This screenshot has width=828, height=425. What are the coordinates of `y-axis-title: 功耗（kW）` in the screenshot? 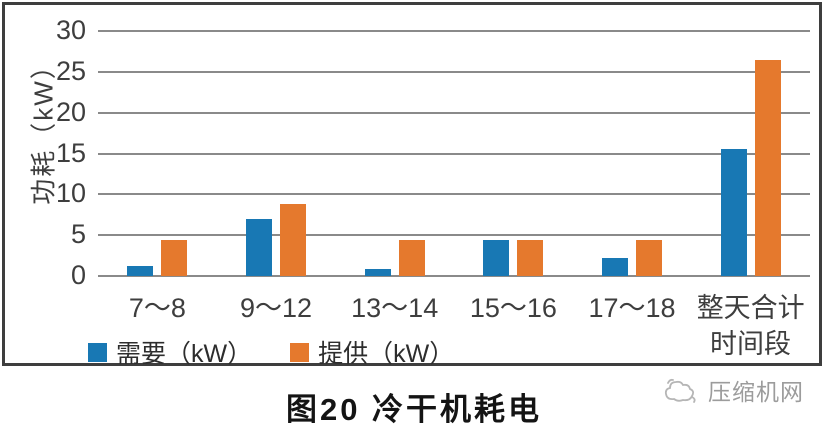 It's located at (43, 128).